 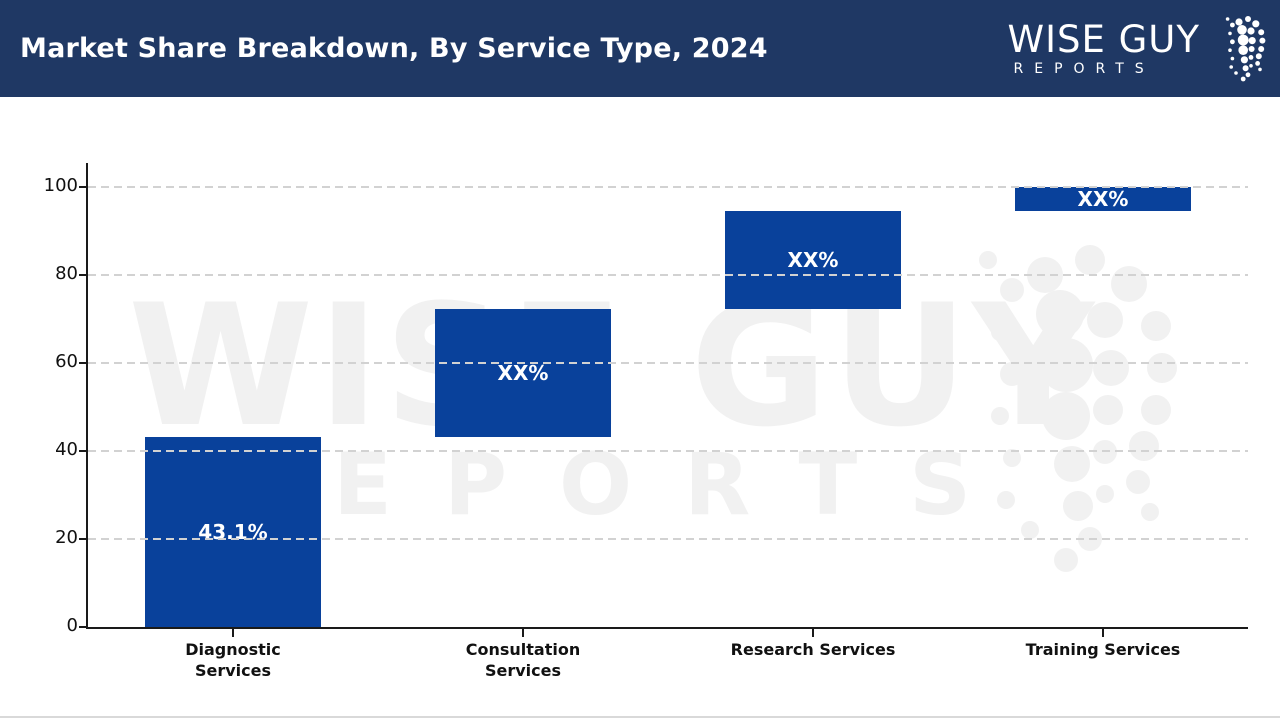 I want to click on brand-logo: WISE GUY REPORTS, so click(x=1137, y=48).